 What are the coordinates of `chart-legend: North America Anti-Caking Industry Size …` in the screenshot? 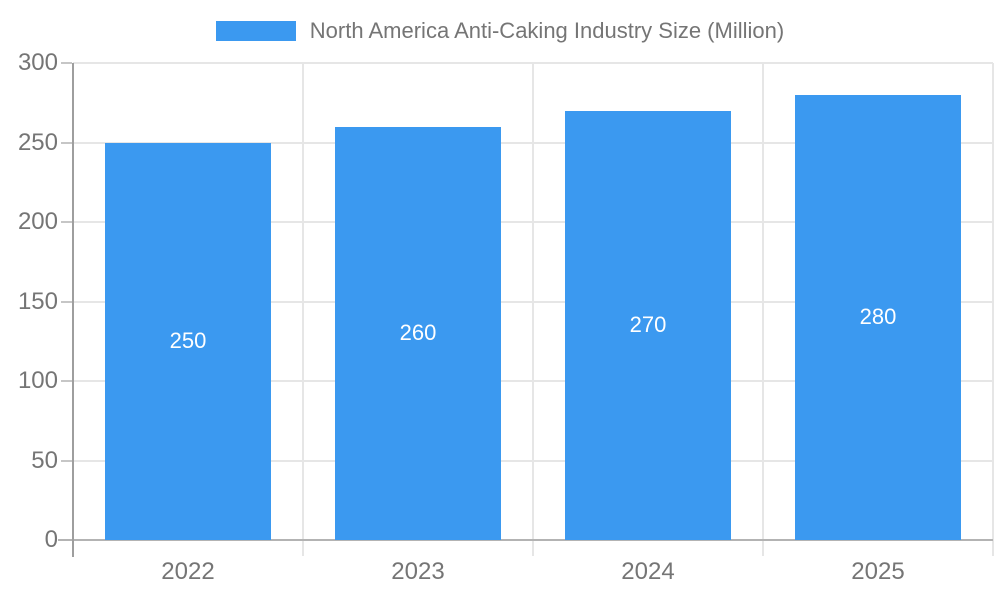 It's located at (500, 31).